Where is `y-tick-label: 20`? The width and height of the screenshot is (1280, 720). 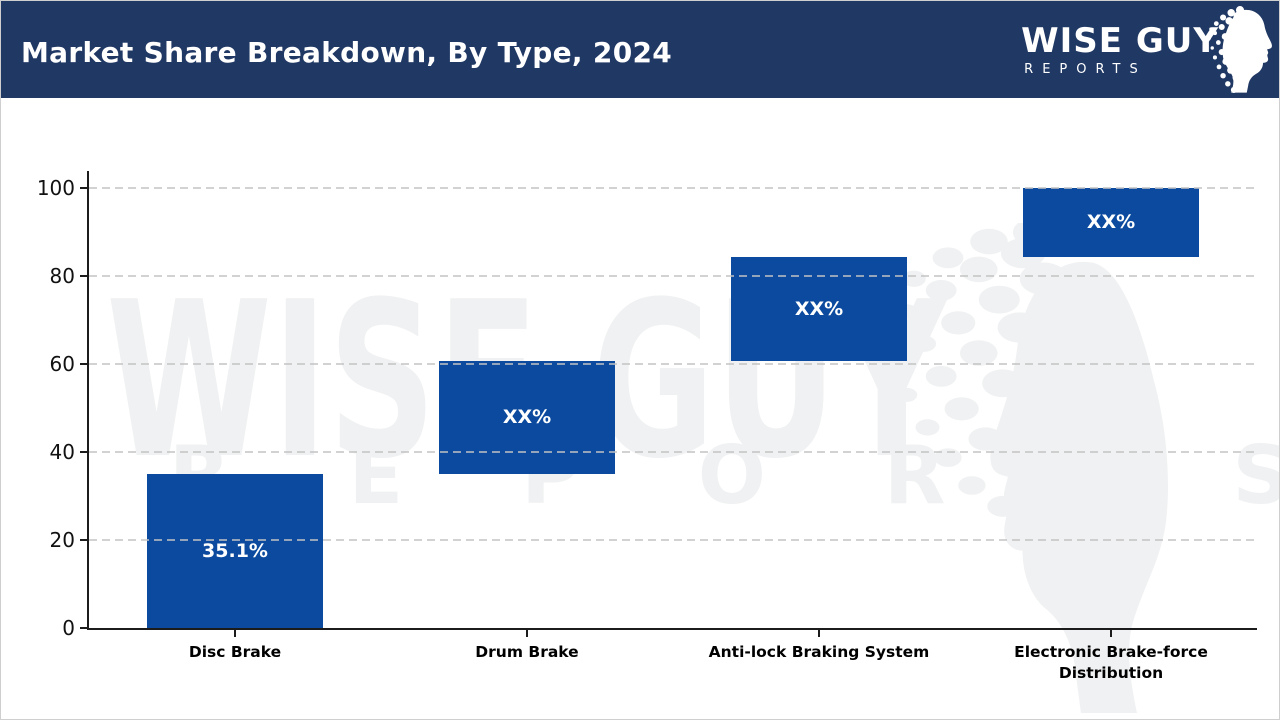
y-tick-label: 20 is located at coordinates (62, 540).